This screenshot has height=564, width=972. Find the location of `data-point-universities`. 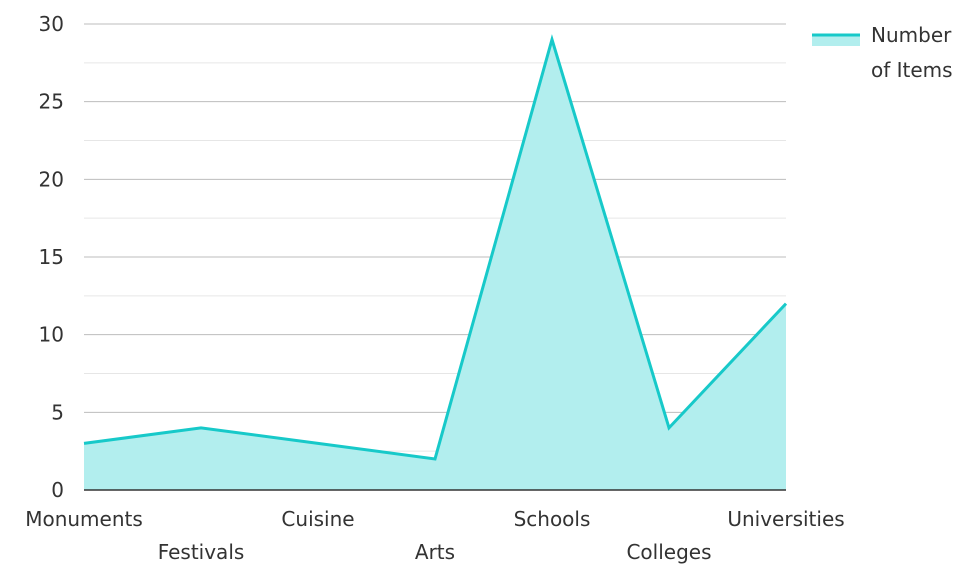

data-point-universities is located at coordinates (786, 304).